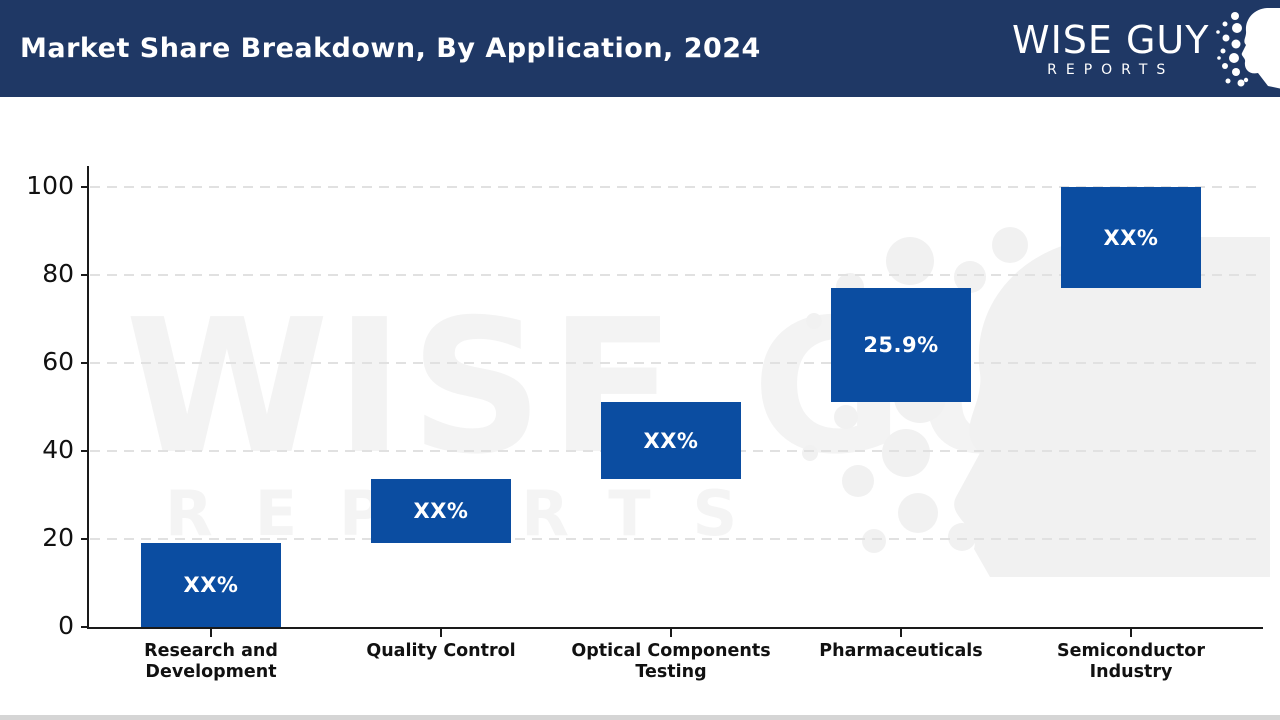 The width and height of the screenshot is (1280, 720). What do you see at coordinates (1111, 70) in the screenshot?
I see `brand-subname: REPORTS` at bounding box center [1111, 70].